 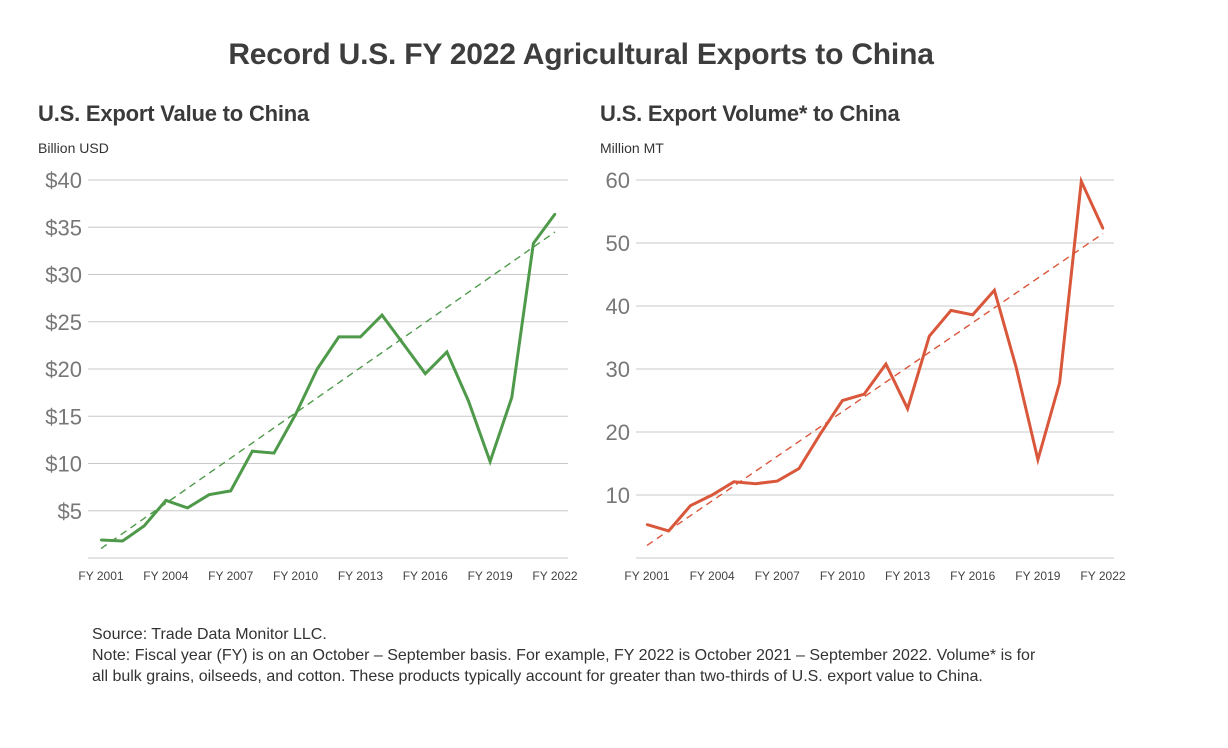 I want to click on volume-y-tick-label: 10, so click(x=618, y=495).